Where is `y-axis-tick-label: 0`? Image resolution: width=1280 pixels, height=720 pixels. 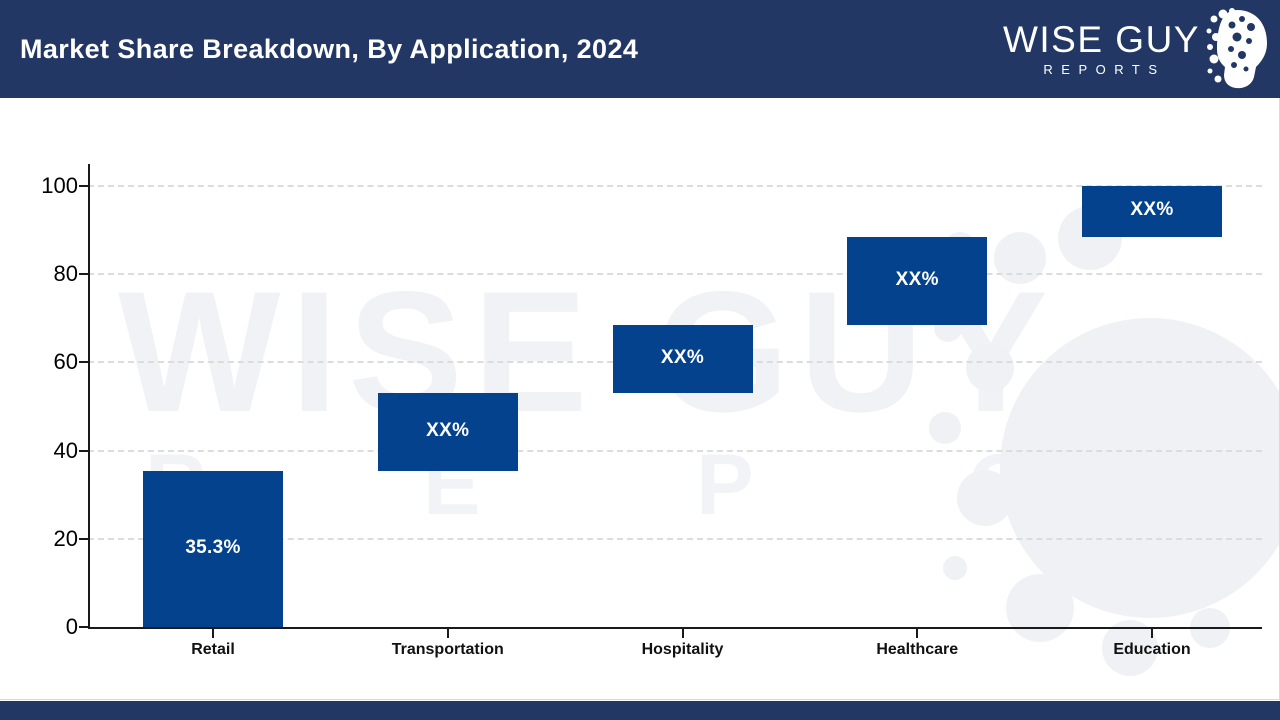 y-axis-tick-label: 0 is located at coordinates (71, 626).